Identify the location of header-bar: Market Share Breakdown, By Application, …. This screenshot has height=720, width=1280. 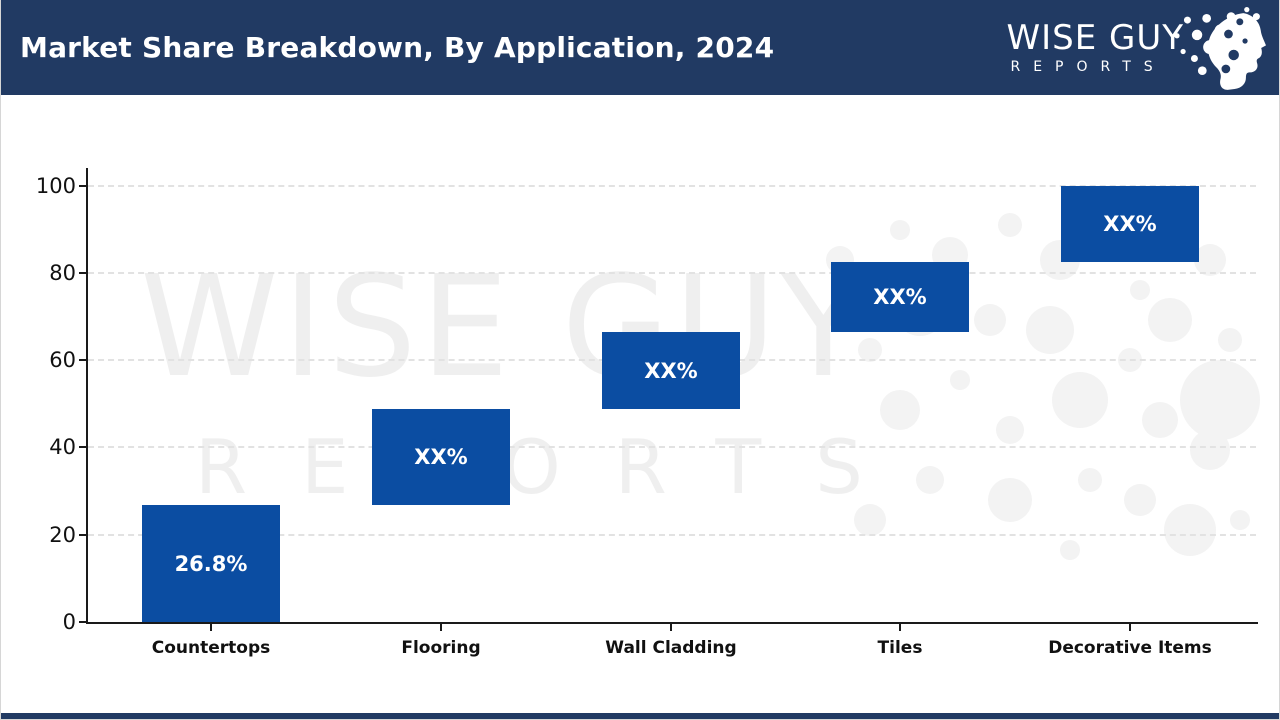
(640, 47).